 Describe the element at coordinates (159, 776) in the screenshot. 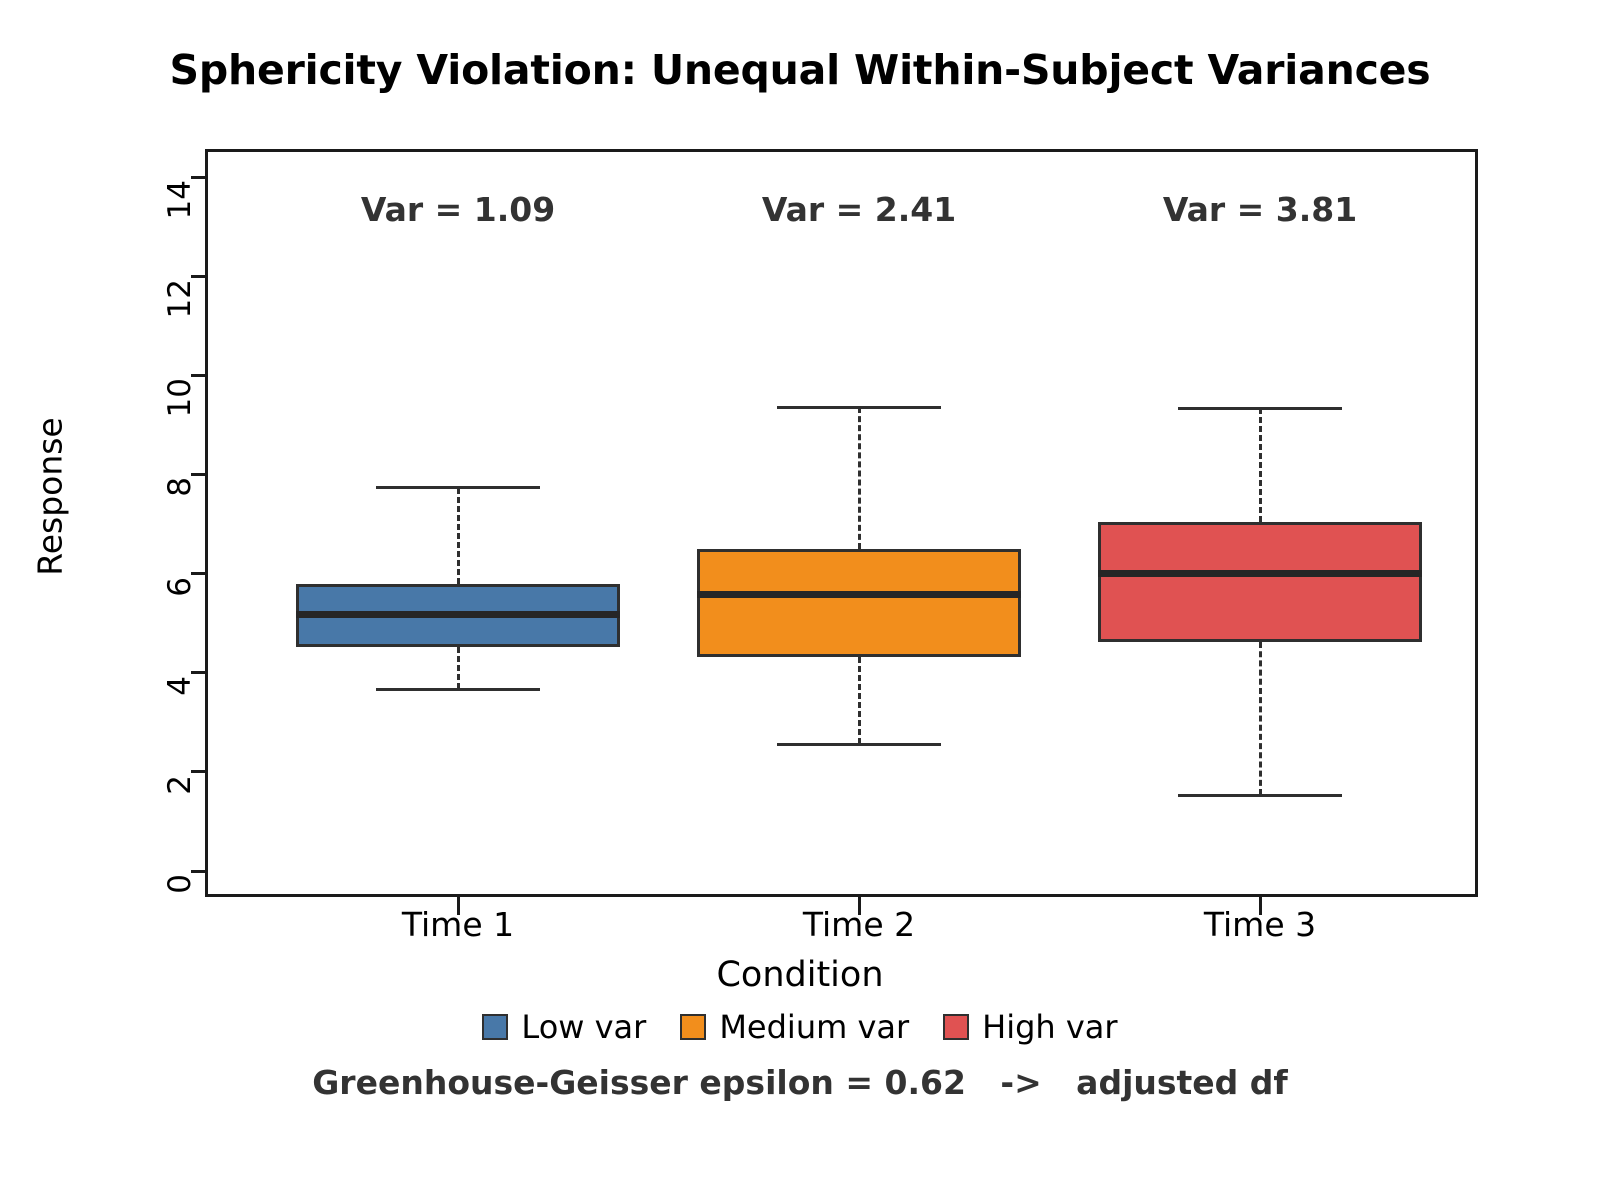

I see `y-tick-label: 2` at that location.